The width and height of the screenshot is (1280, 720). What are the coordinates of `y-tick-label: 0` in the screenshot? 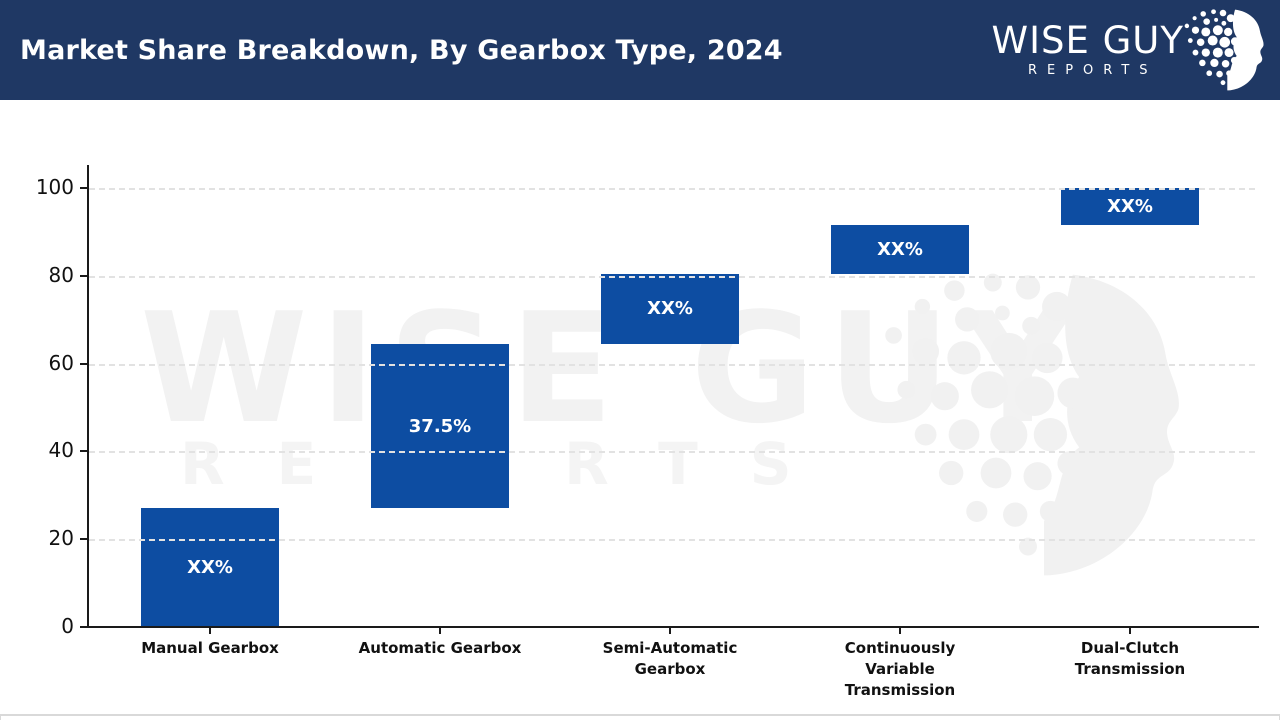 It's located at (67, 626).